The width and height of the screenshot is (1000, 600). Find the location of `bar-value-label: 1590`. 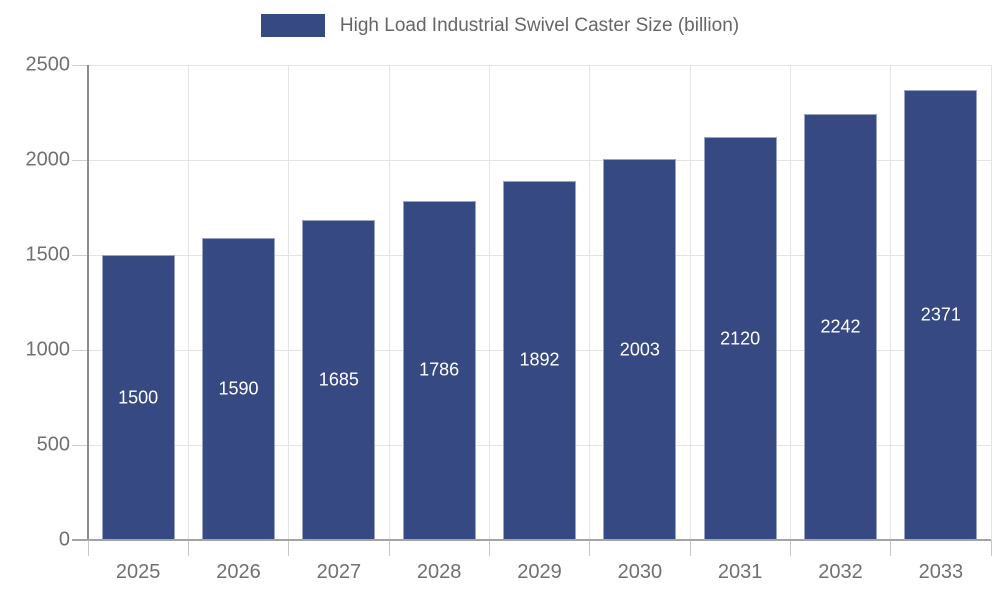

bar-value-label: 1590 is located at coordinates (238, 388).